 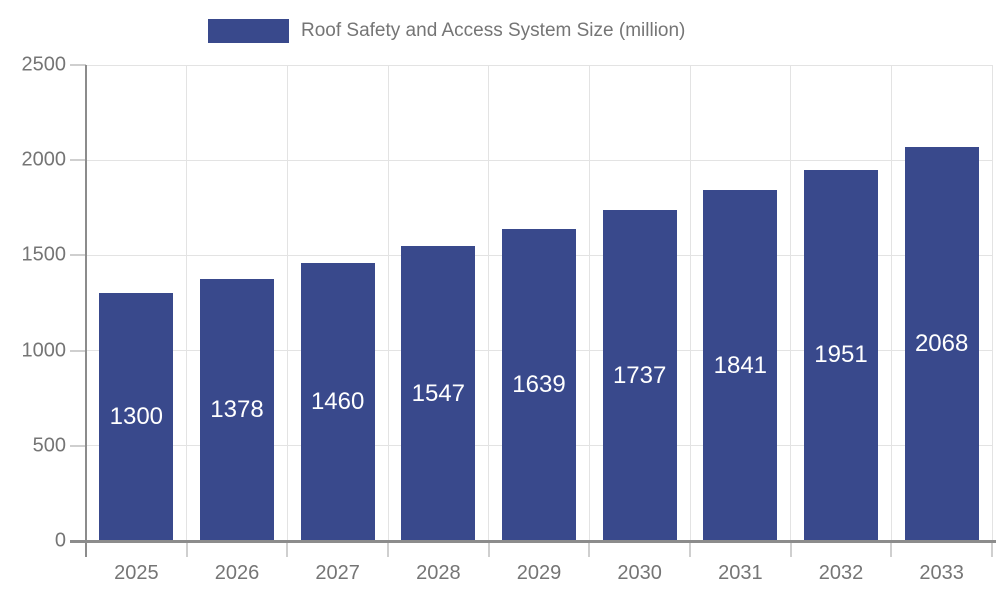 What do you see at coordinates (44, 254) in the screenshot?
I see `y-axis-tick-label: 1500` at bounding box center [44, 254].